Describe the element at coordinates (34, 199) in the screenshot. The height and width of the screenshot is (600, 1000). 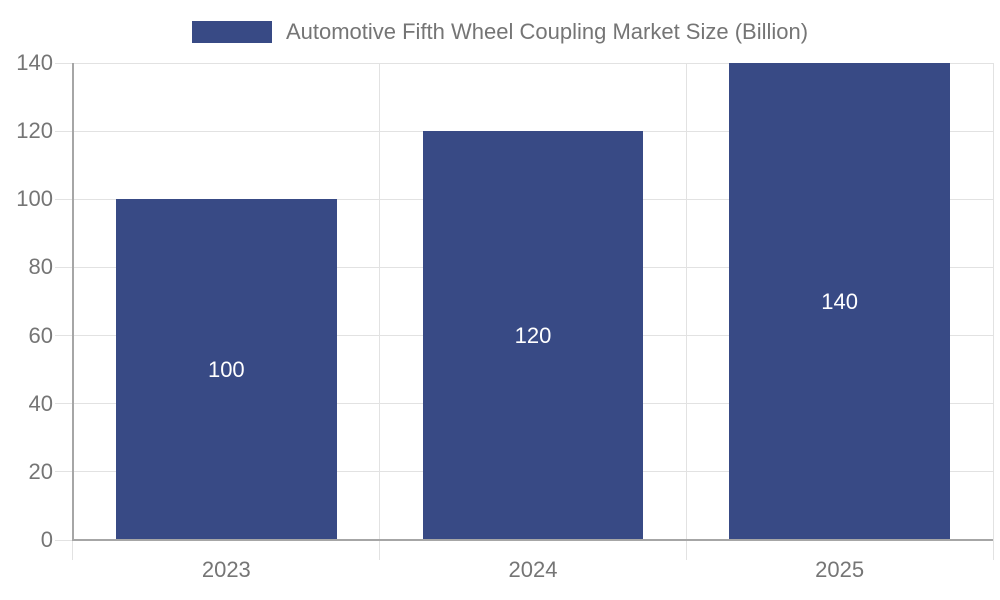
I see `y-tick-label: 100` at that location.